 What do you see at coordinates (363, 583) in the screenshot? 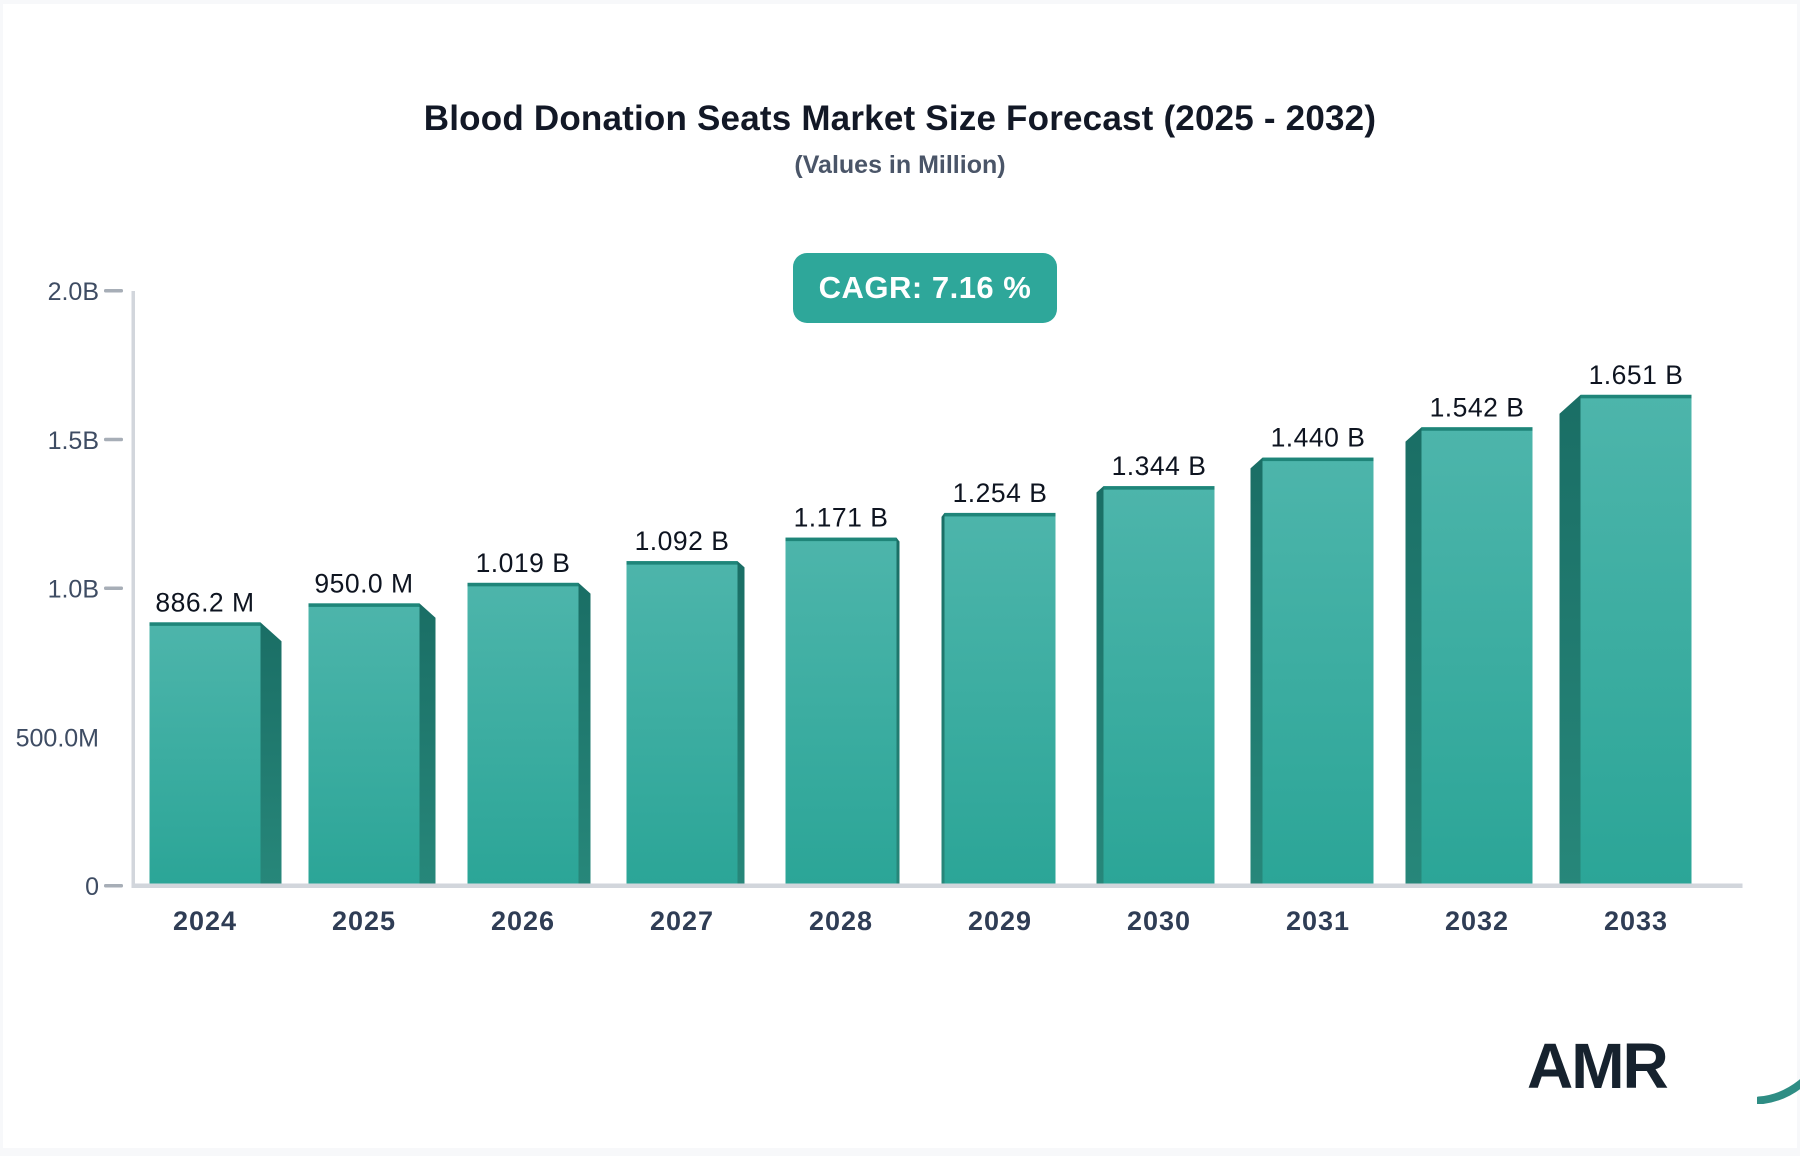
I see `bar-value-label: 950.0 M` at bounding box center [363, 583].